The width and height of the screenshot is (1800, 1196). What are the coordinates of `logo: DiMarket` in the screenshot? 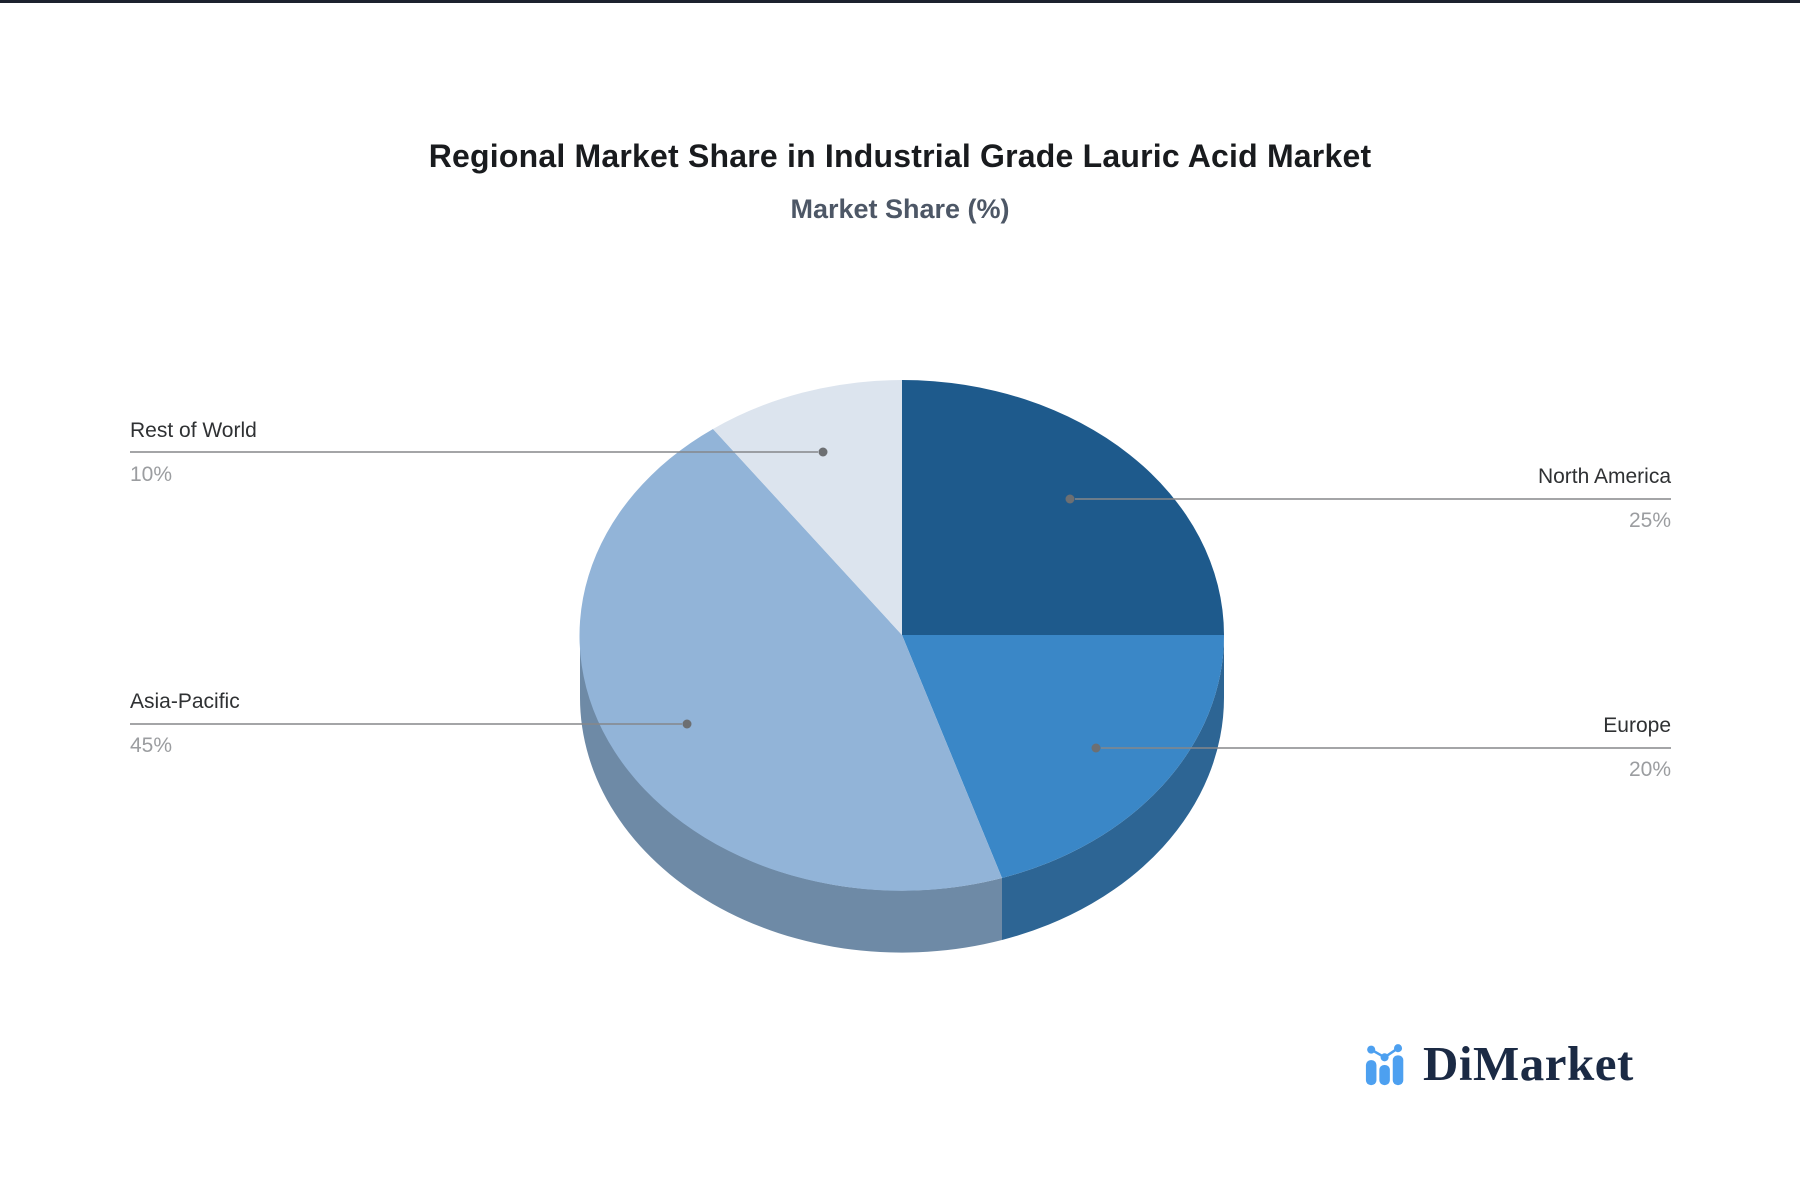 It's located at (1499, 1063).